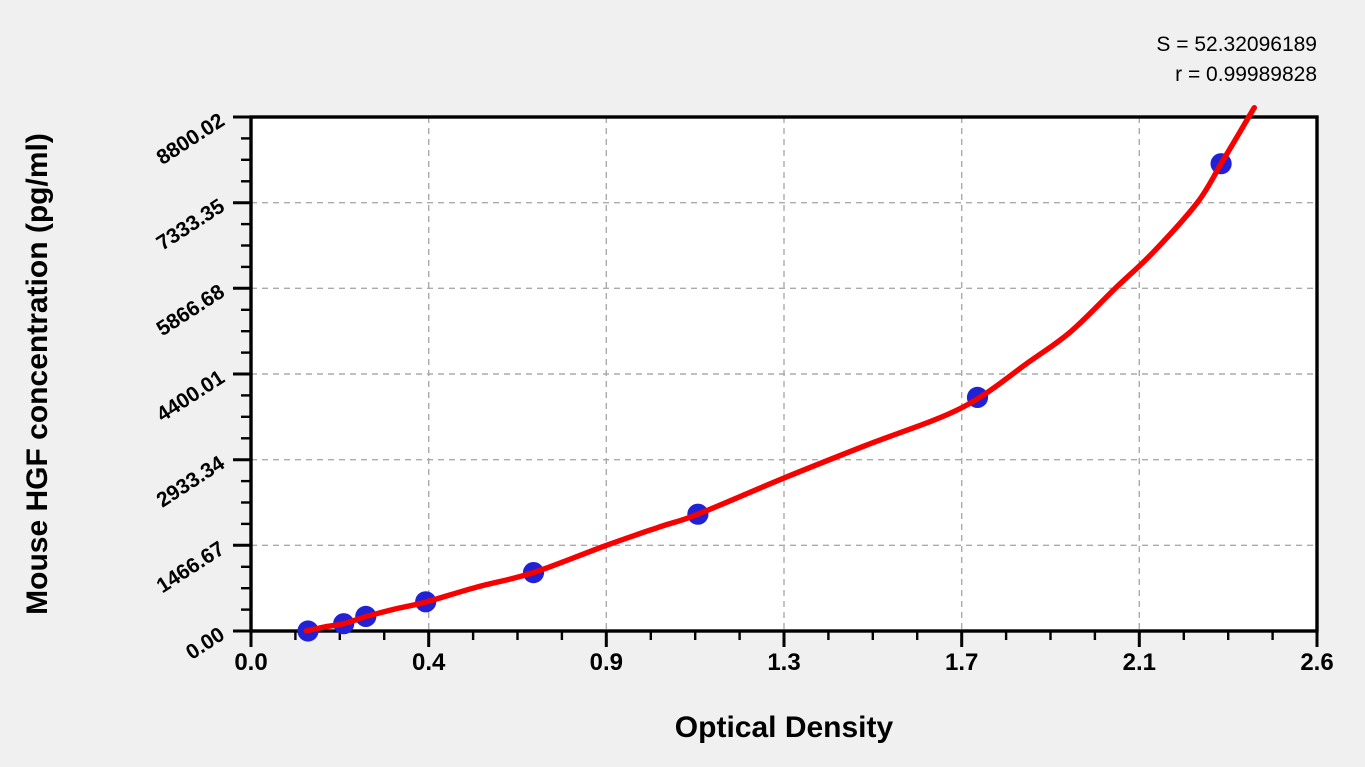  Describe the element at coordinates (429, 662) in the screenshot. I see `x-tick-label: 0.4` at that location.